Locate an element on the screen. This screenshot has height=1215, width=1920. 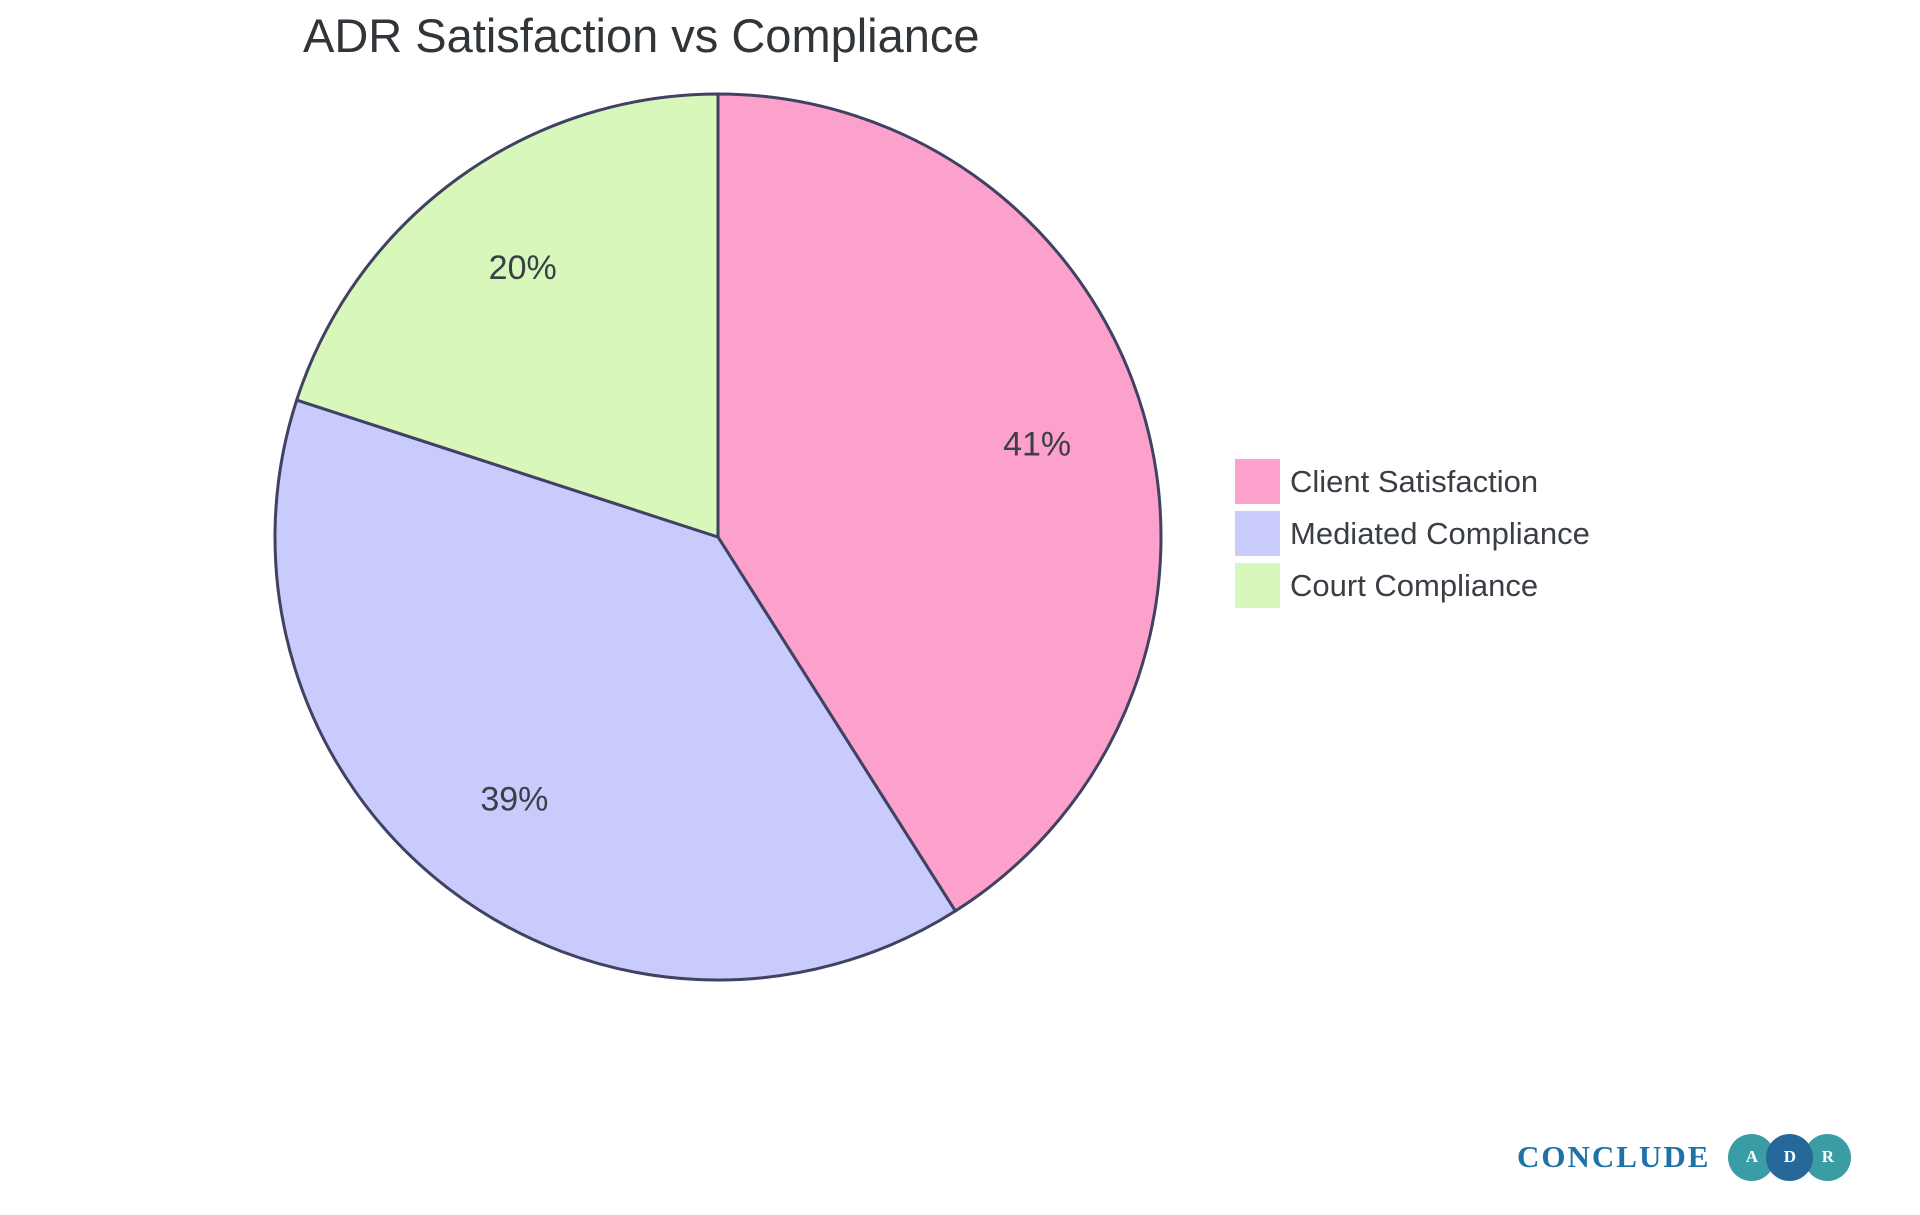
chart-title: ADR Satisfaction vs Compliance is located at coordinates (641, 35).